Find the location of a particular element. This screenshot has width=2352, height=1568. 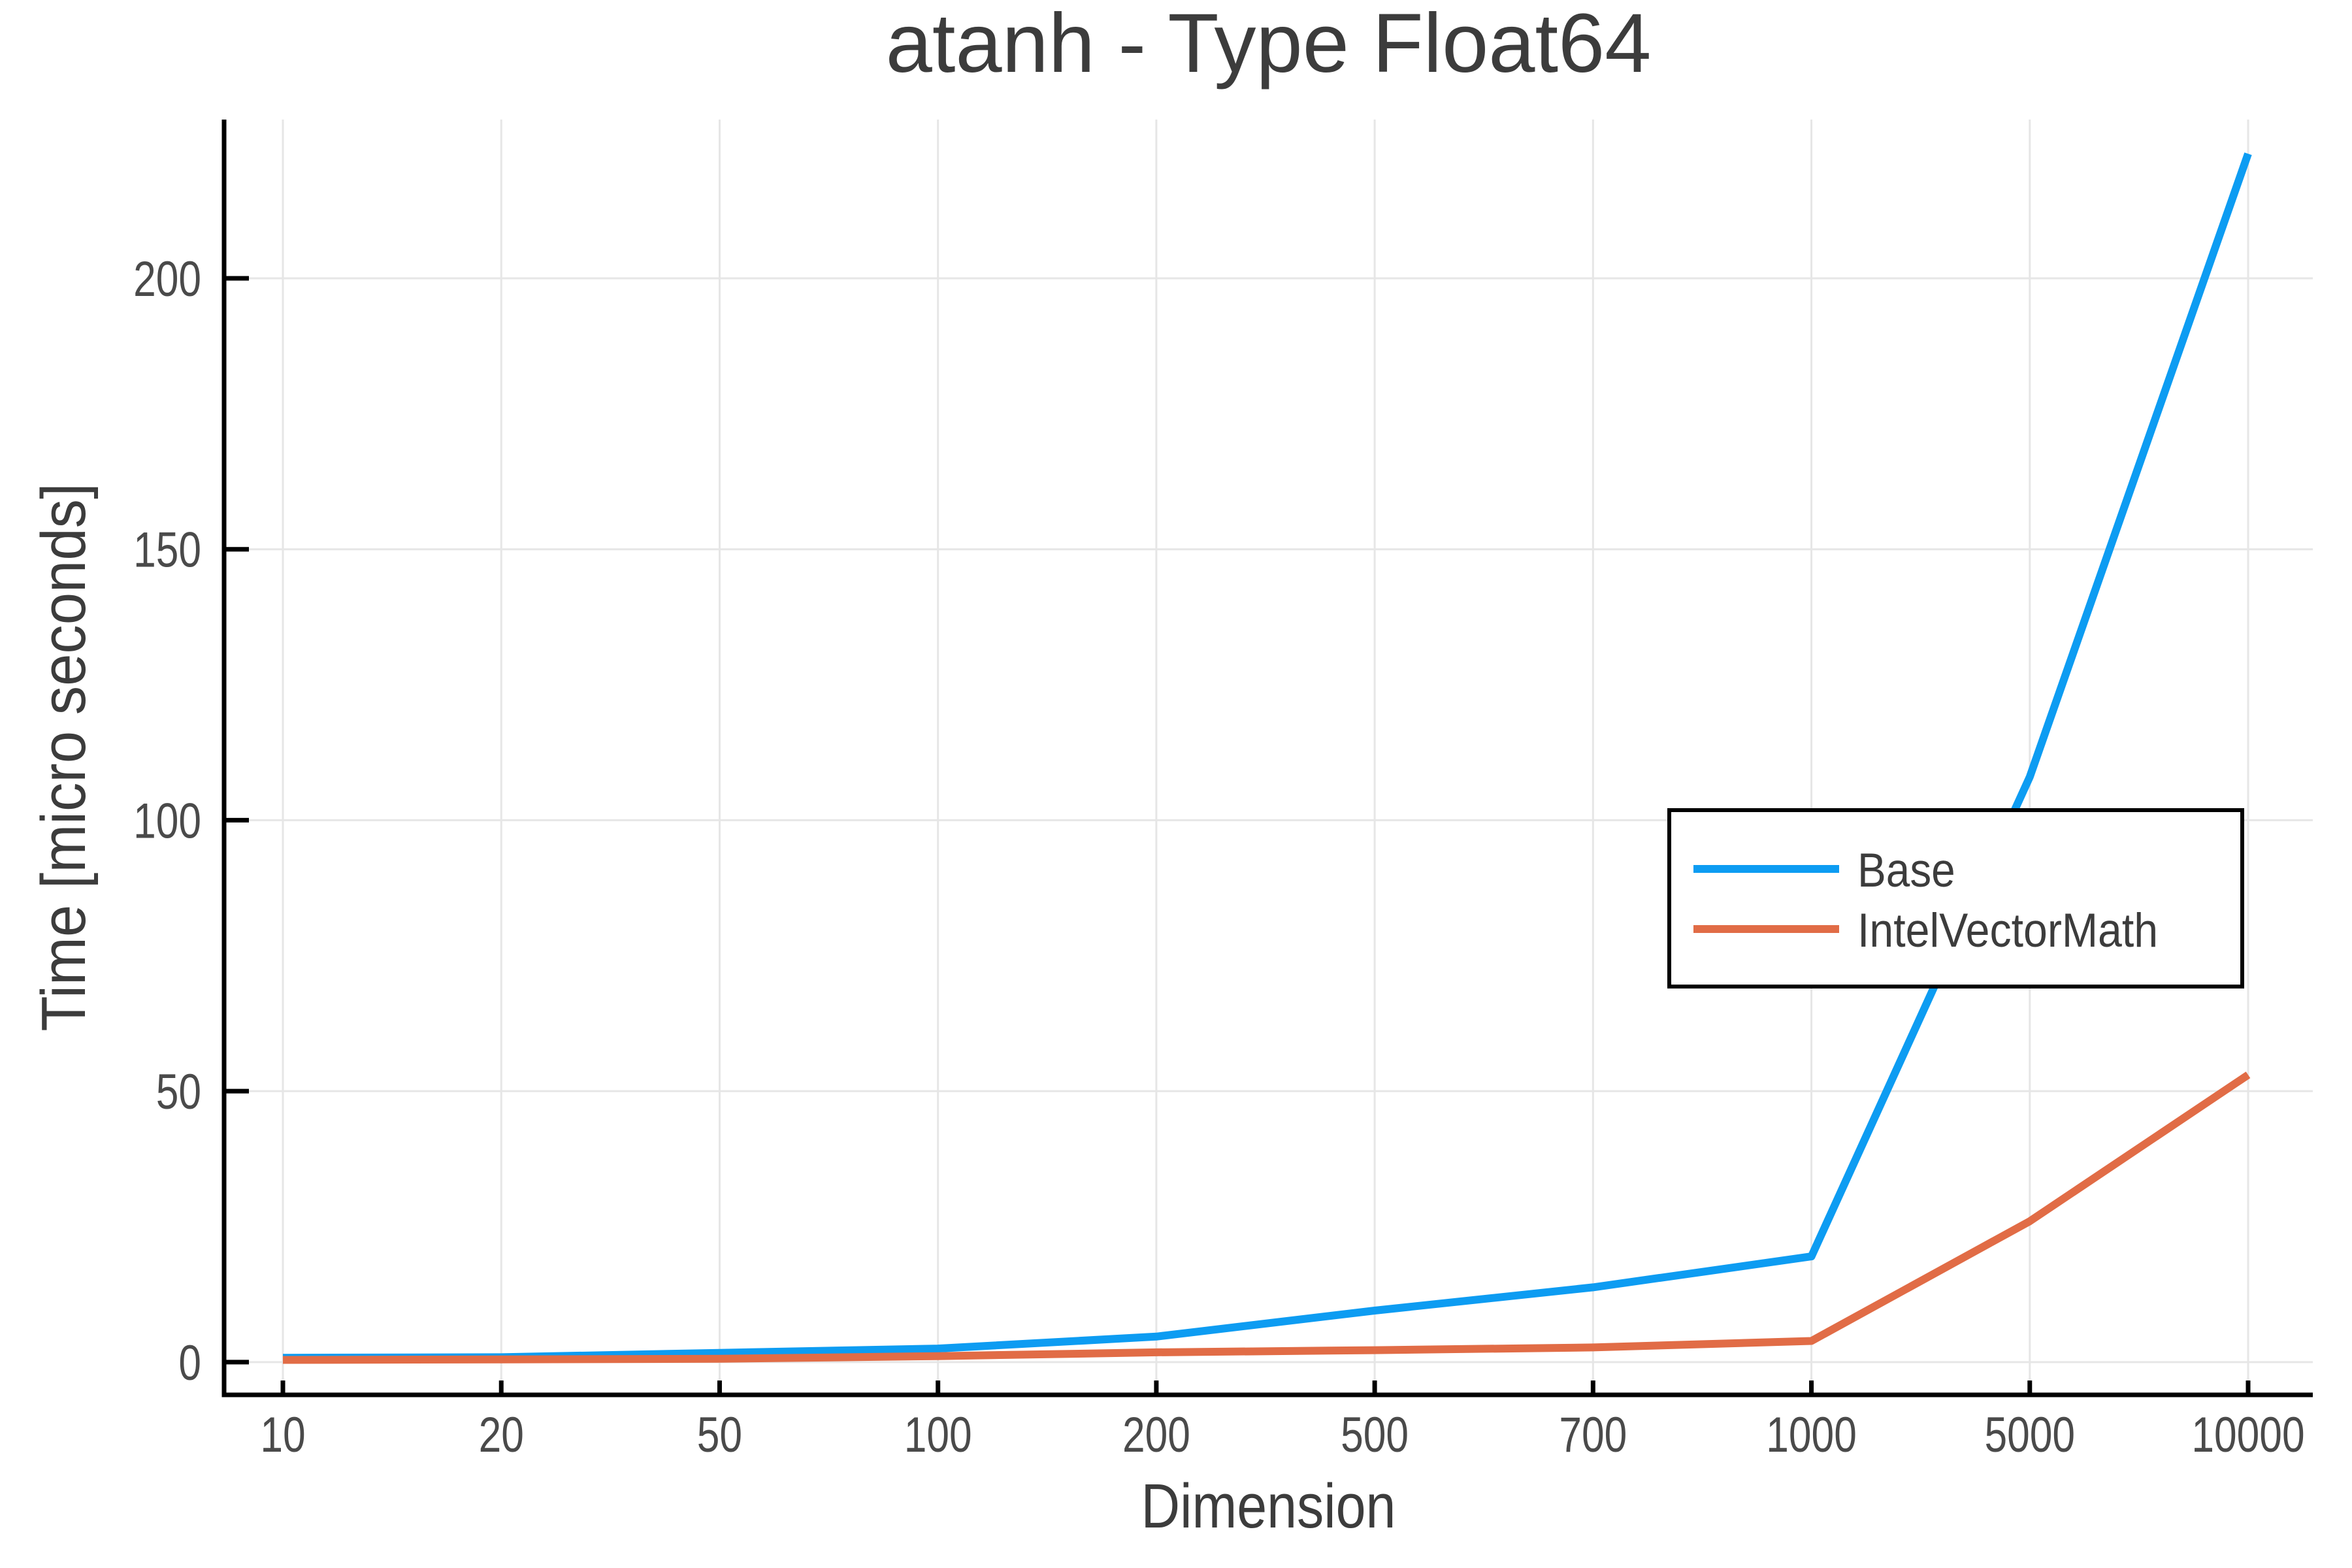

x-tick-label: 20 is located at coordinates (501, 1435).